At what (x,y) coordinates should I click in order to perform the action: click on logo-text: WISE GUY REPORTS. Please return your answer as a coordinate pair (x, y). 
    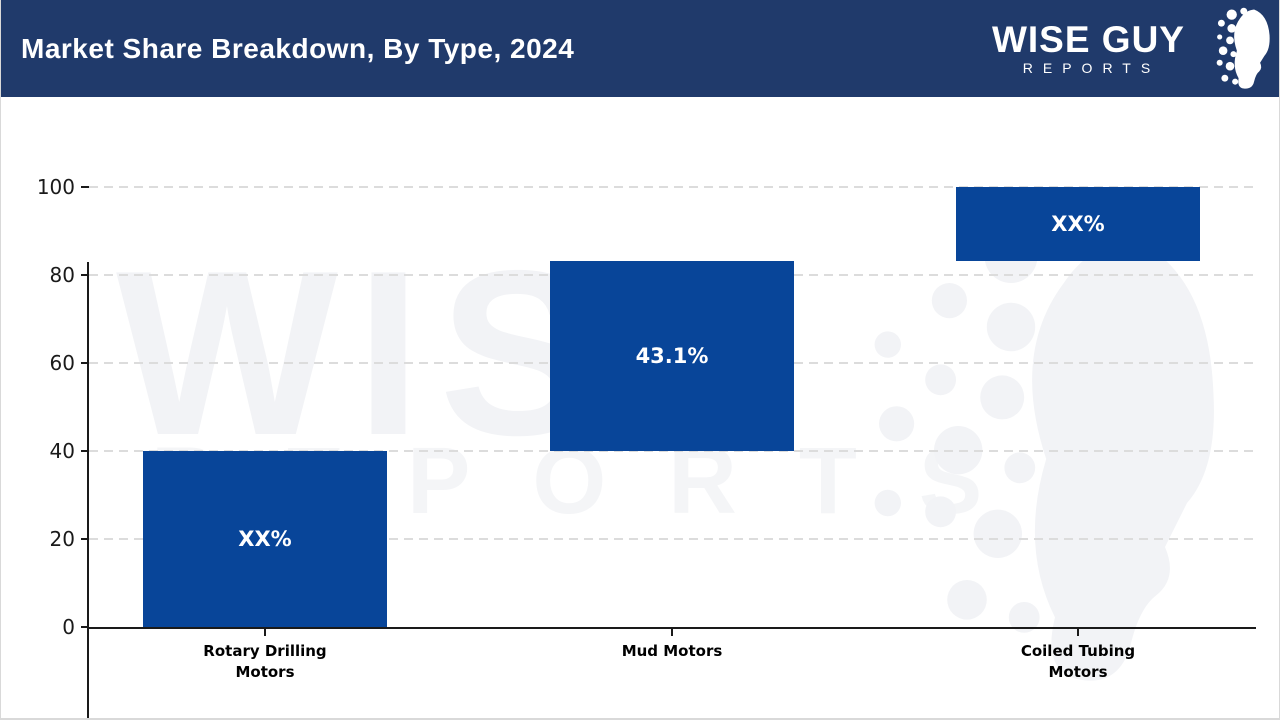
    Looking at the image, I should click on (1088, 47).